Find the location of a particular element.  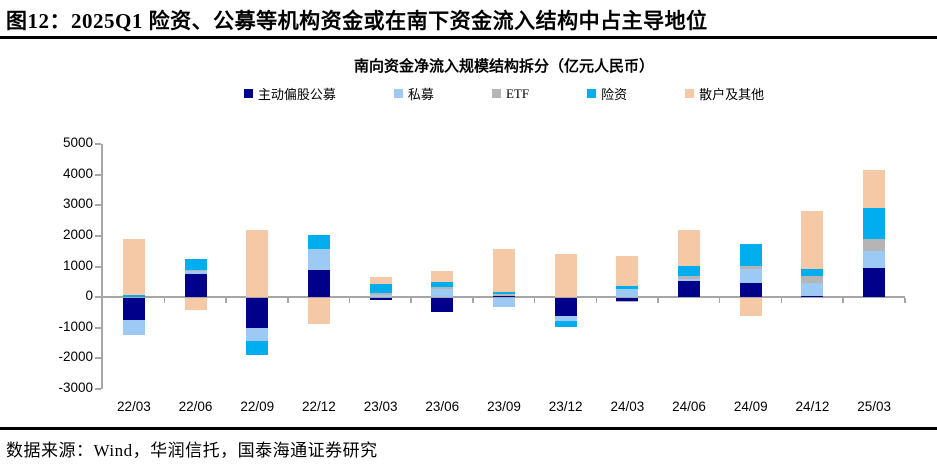

x-axis-label: 23/03 is located at coordinates (380, 406).